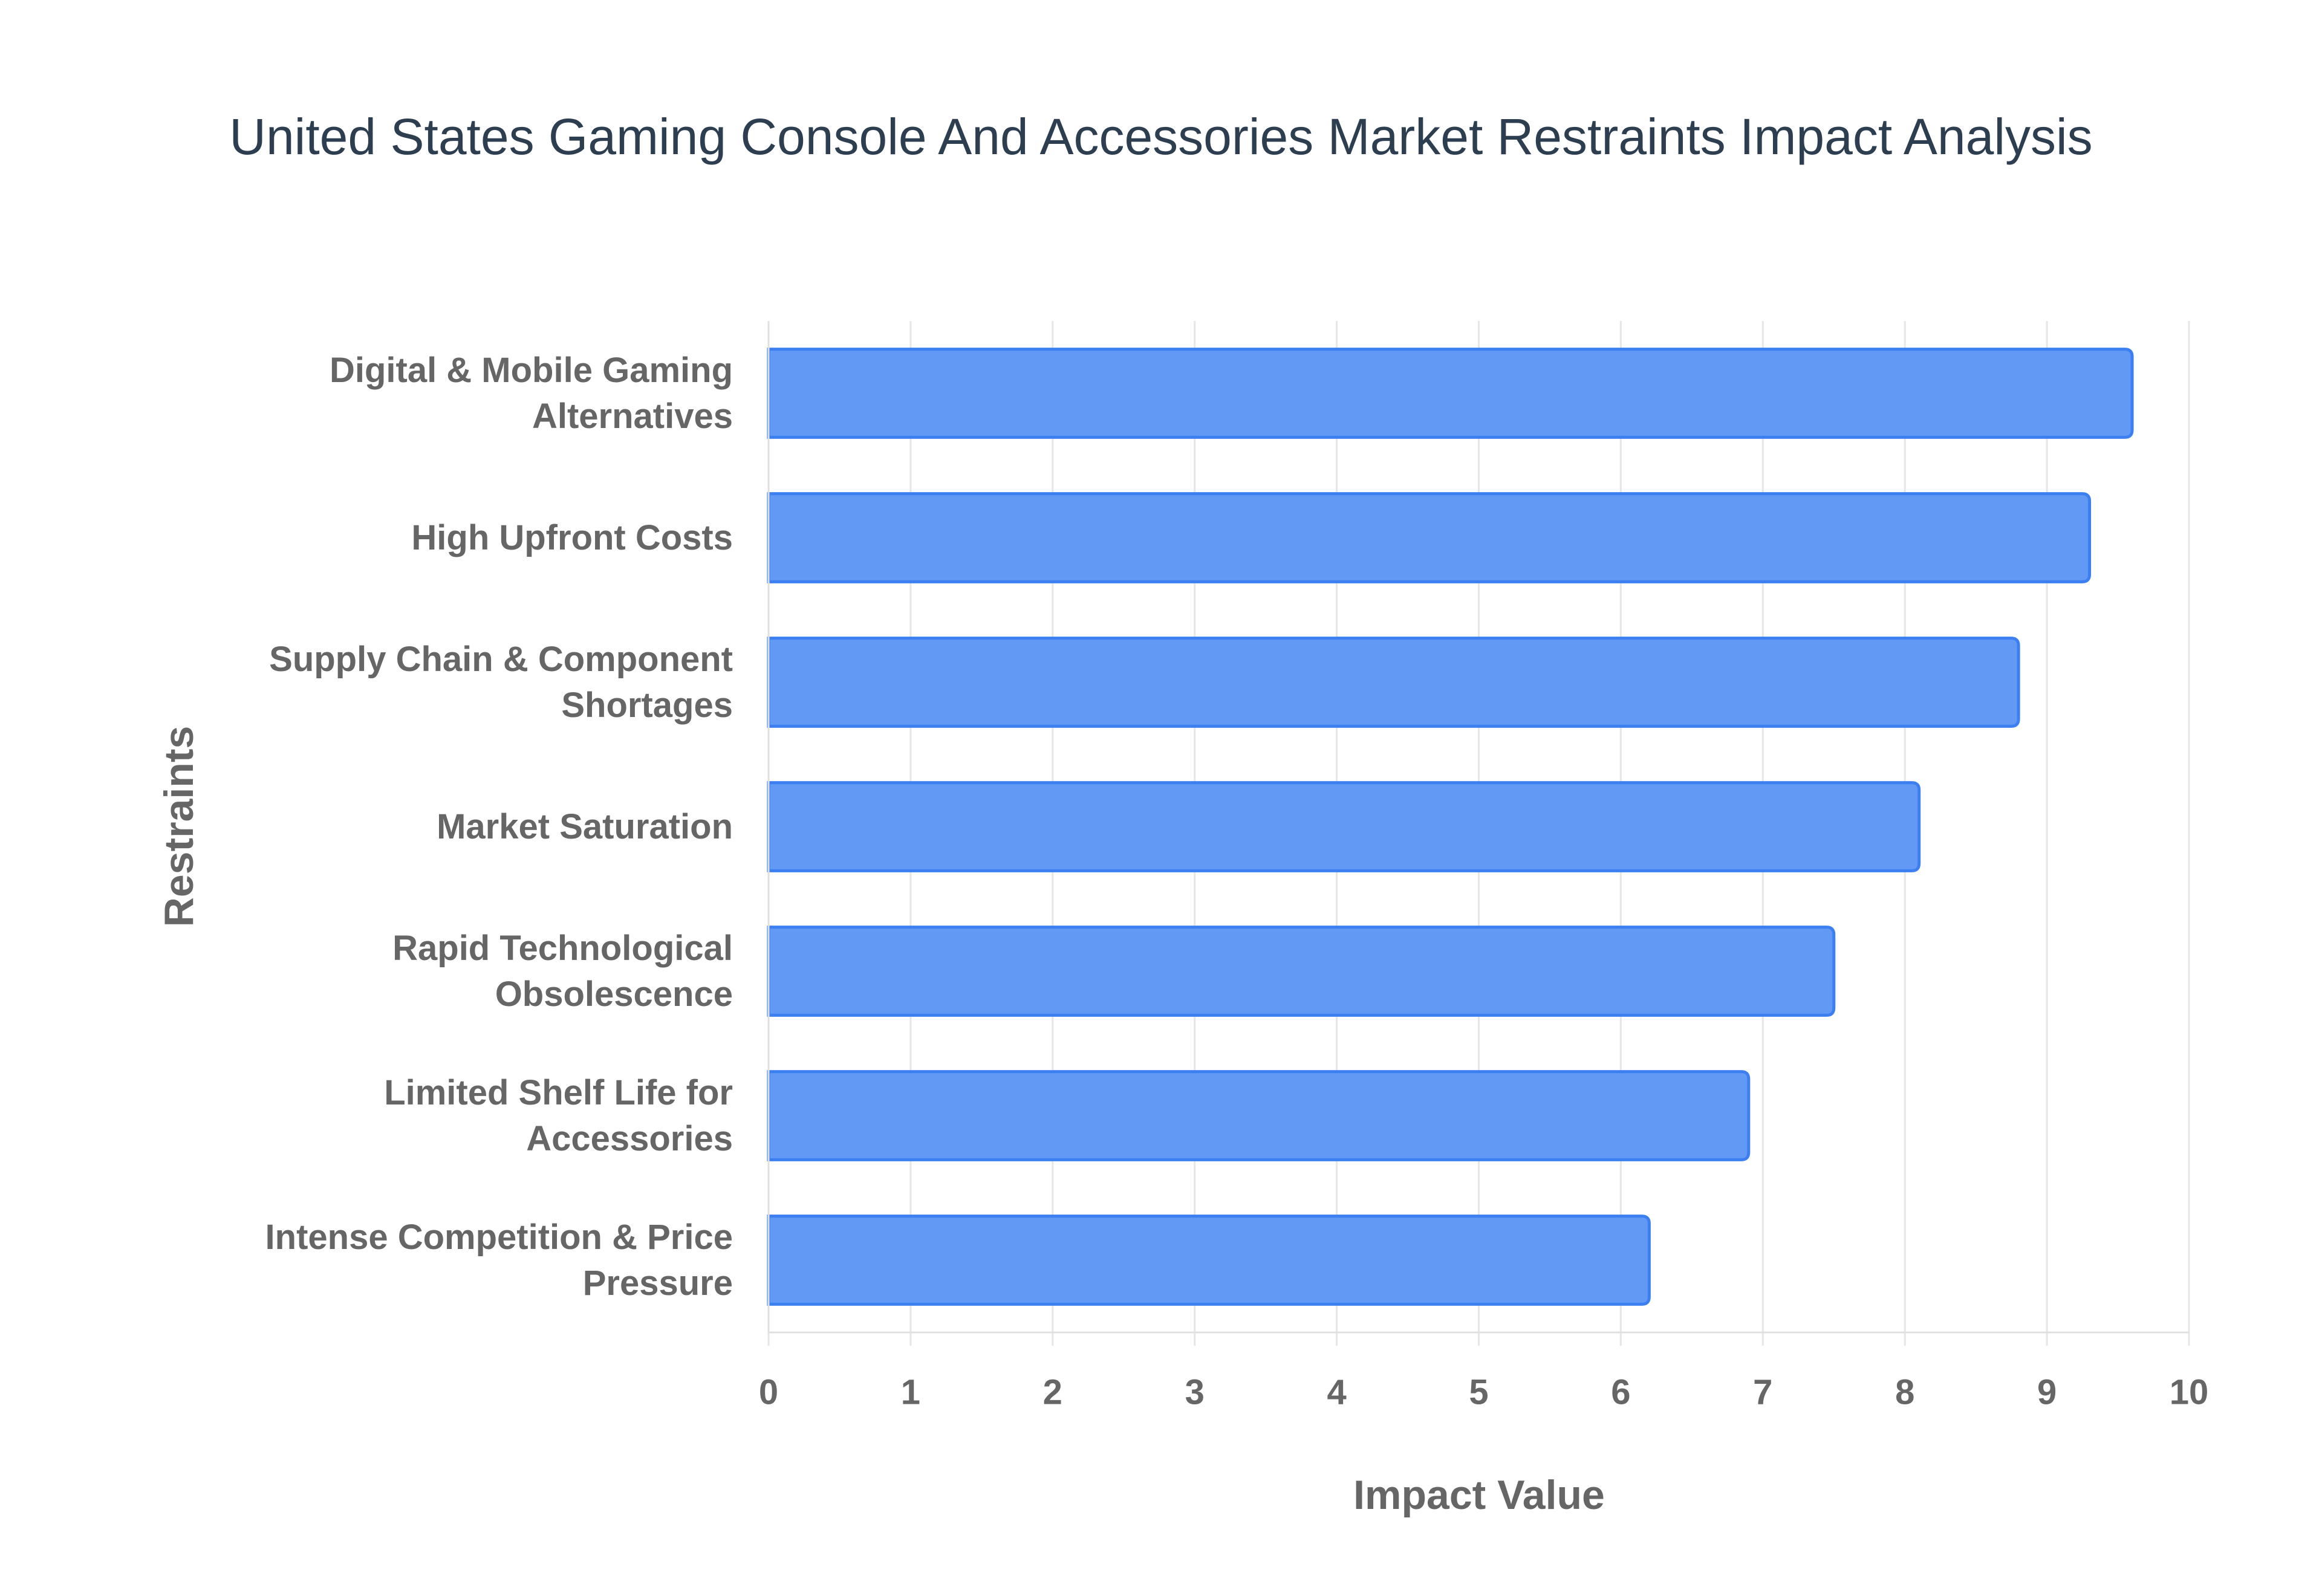  What do you see at coordinates (2189, 1392) in the screenshot?
I see `x-tick-label: 10` at bounding box center [2189, 1392].